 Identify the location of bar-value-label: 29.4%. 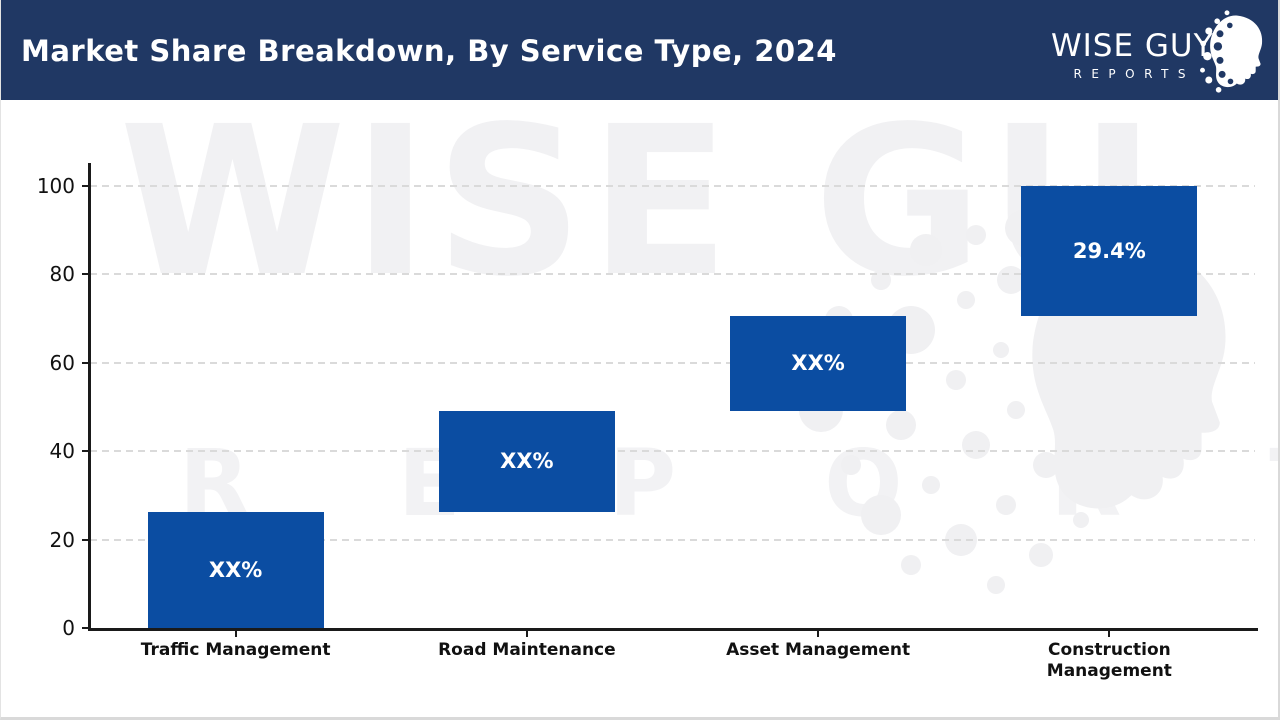
(1109, 250).